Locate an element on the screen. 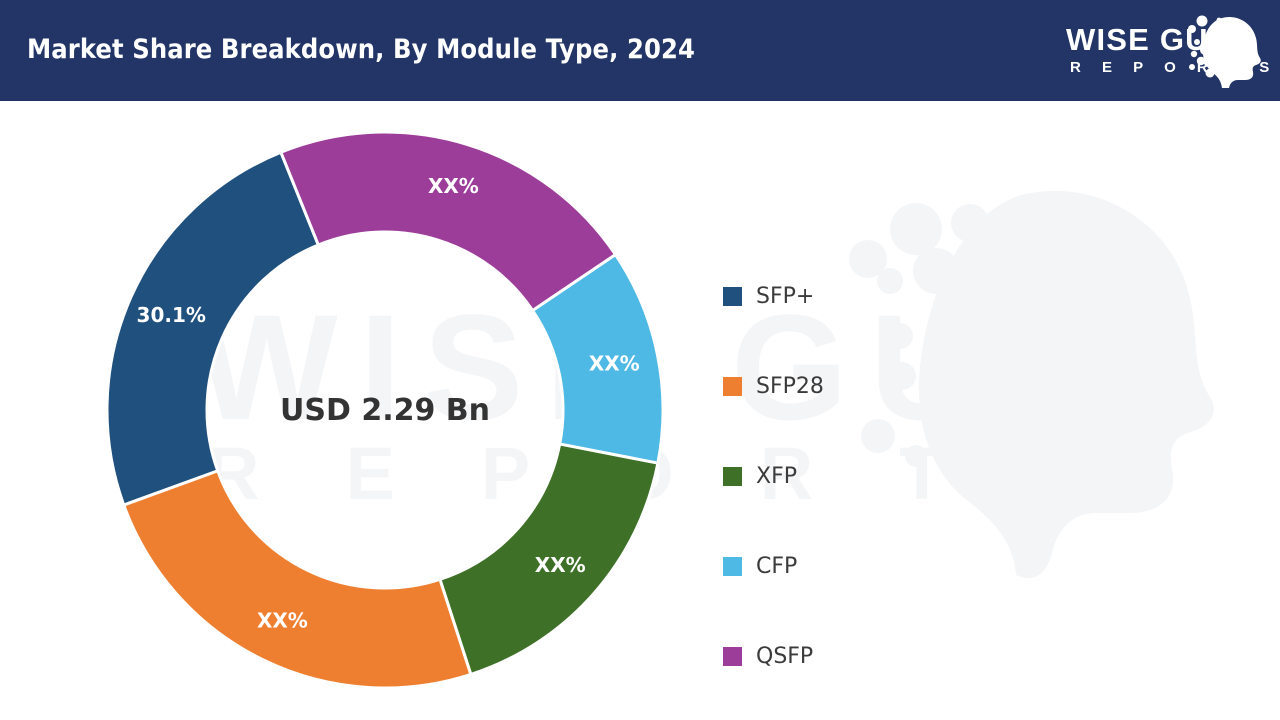 Image resolution: width=1280 pixels, height=720 pixels. legend-item-cfp: CFP is located at coordinates (833, 566).